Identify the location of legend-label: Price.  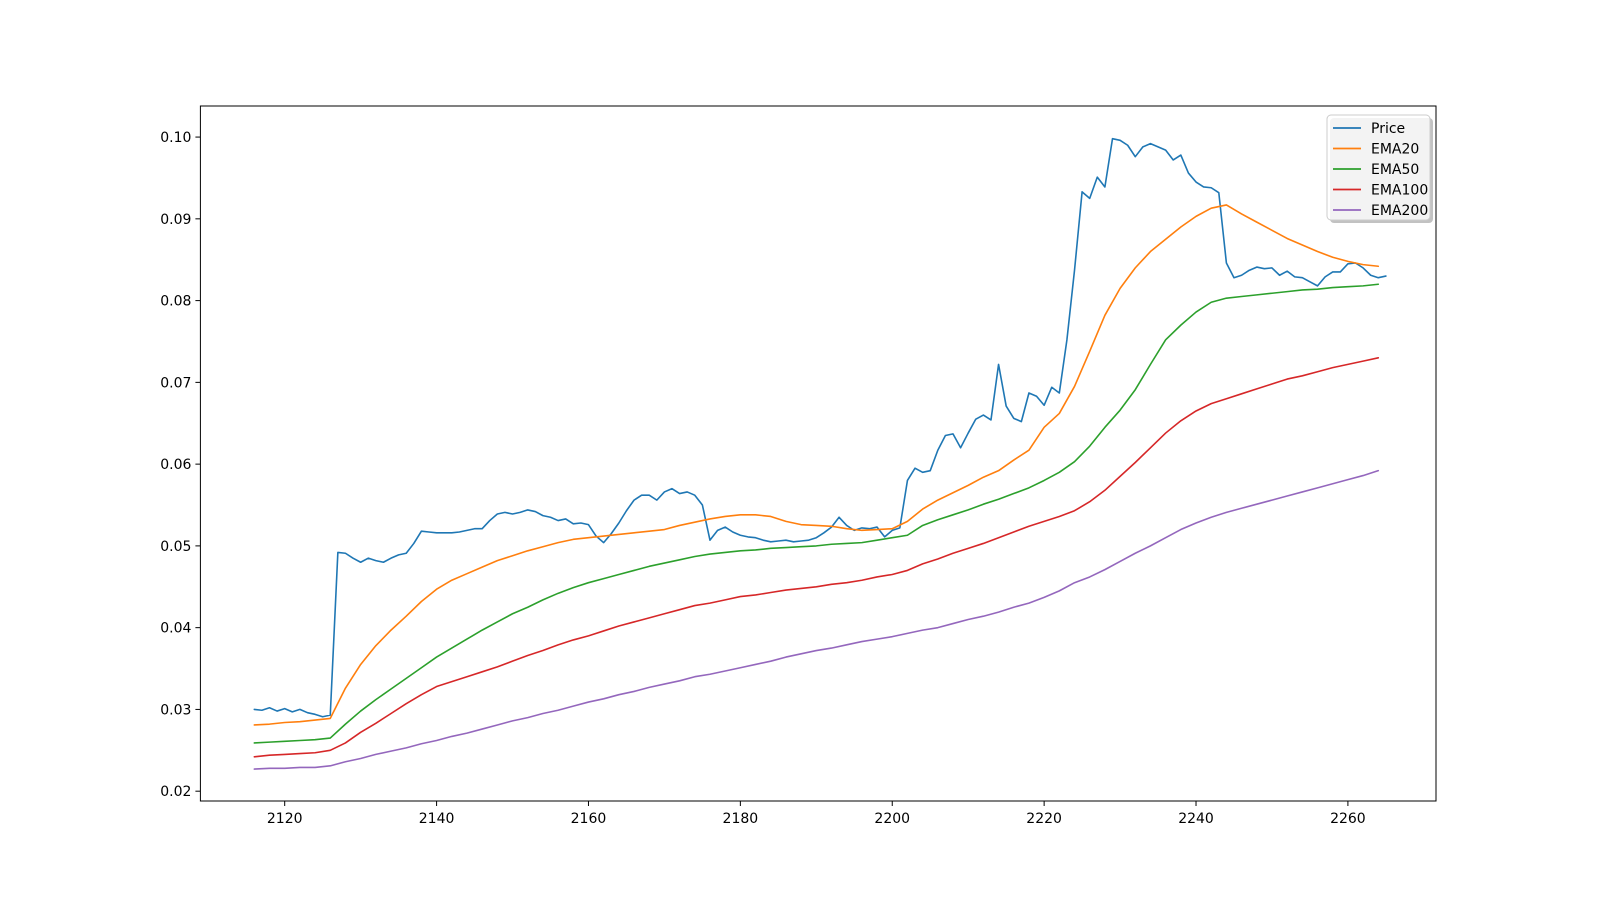
(1388, 129).